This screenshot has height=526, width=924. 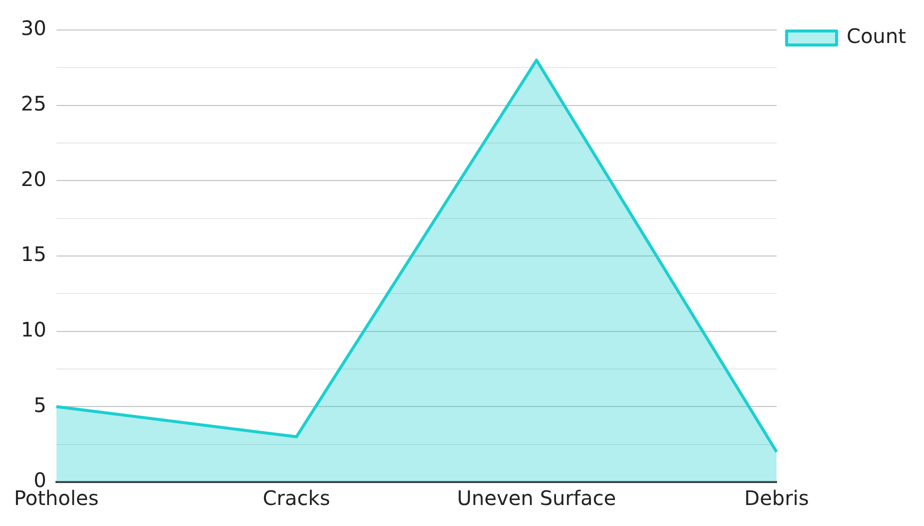 What do you see at coordinates (876, 36) in the screenshot?
I see `legend-label: Count` at bounding box center [876, 36].